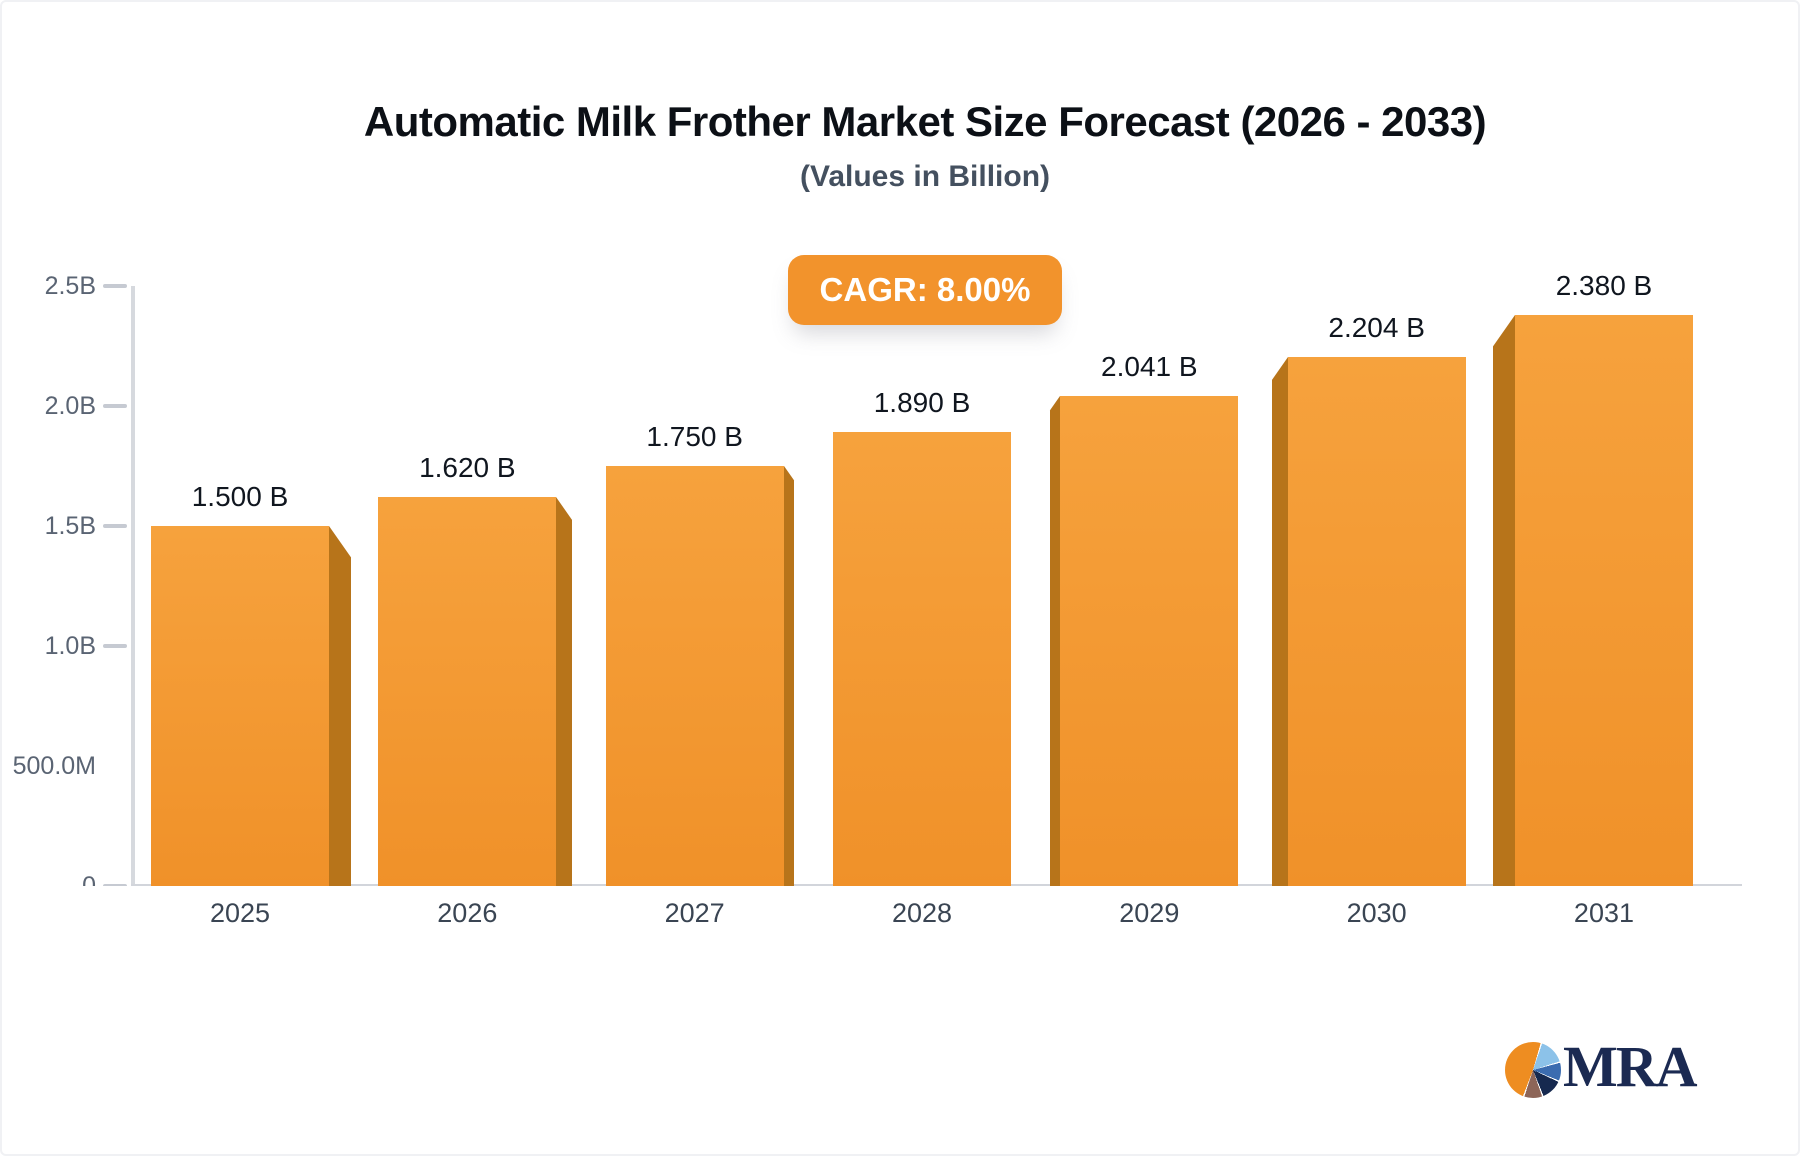 This screenshot has width=1800, height=1156. Describe the element at coordinates (925, 176) in the screenshot. I see `chart-subtitle: (Values in Billion)` at that location.